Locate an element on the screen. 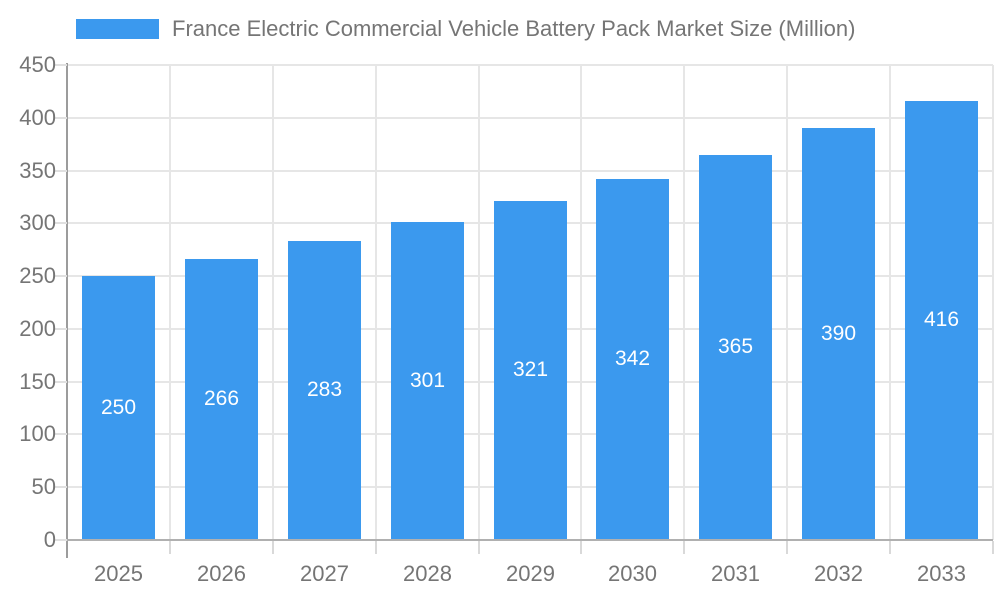 Image resolution: width=1000 pixels, height=600 pixels. y-axis-tick-label: 400 is located at coordinates (37, 117).